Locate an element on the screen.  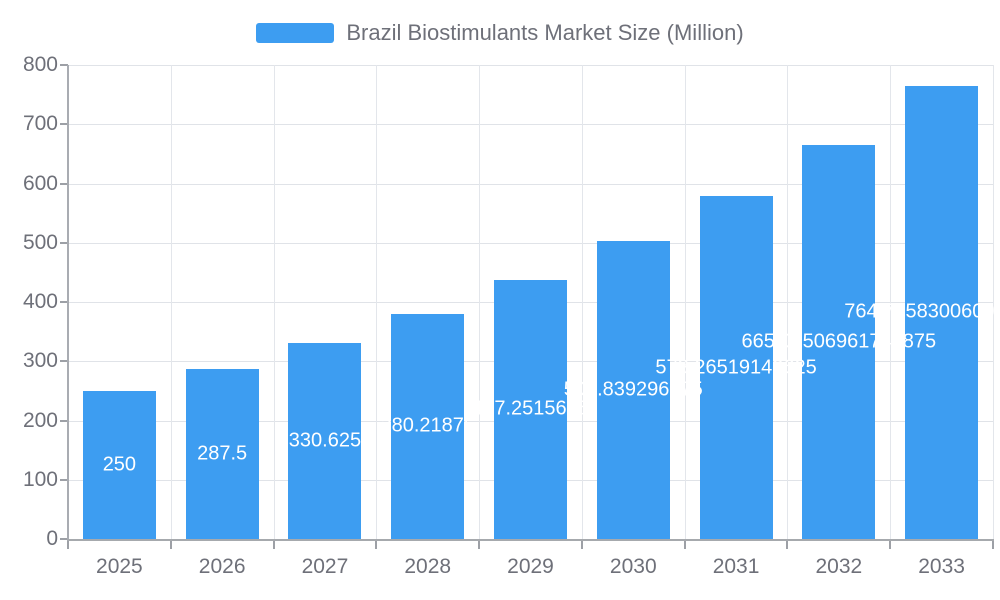
y-tick-label: 100 is located at coordinates (40, 479).